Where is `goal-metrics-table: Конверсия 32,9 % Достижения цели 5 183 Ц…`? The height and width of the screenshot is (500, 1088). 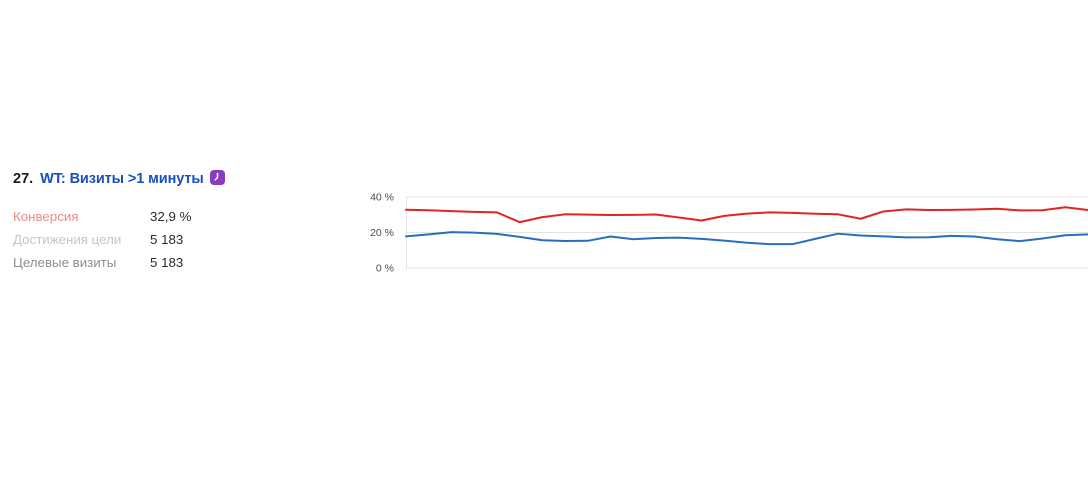 goal-metrics-table: Конверсия 32,9 % Достижения цели 5 183 Ц… is located at coordinates (129, 239).